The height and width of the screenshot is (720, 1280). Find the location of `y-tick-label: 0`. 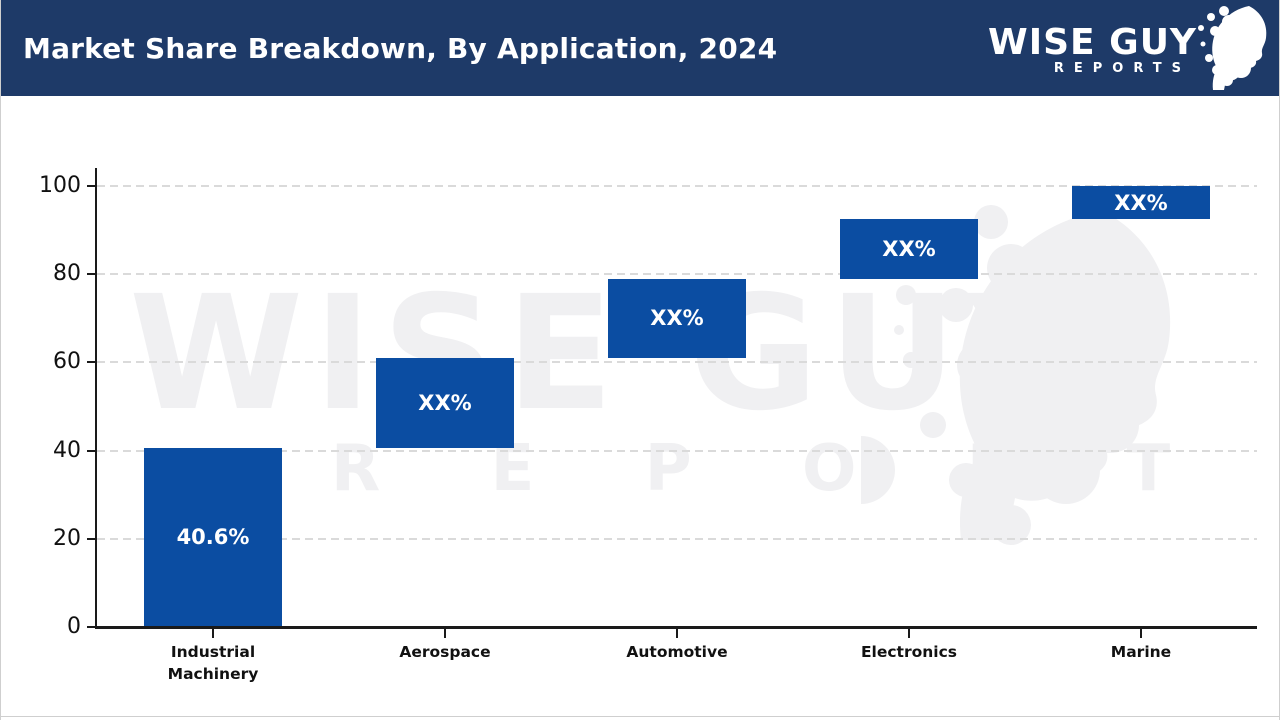

y-tick-label: 0 is located at coordinates (74, 626).